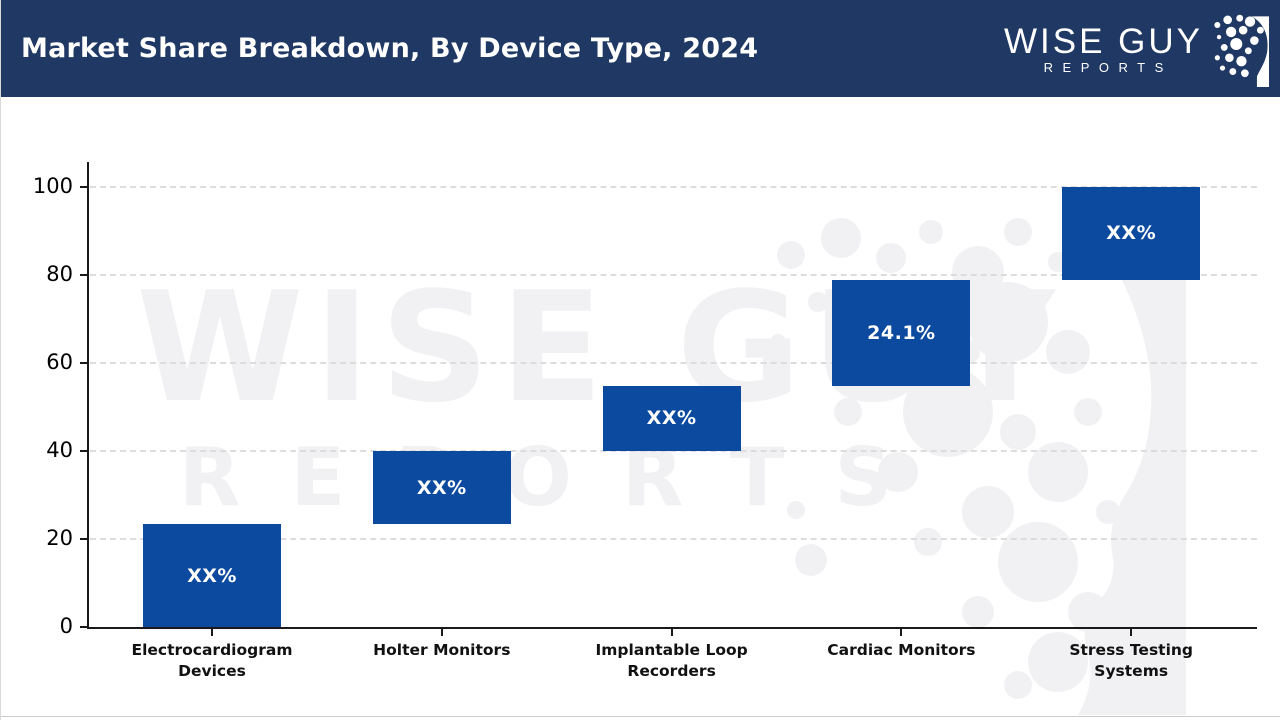 The width and height of the screenshot is (1280, 720). What do you see at coordinates (671, 660) in the screenshot?
I see `x-tick-label-implantable-loop-recorders: Implantable Loop Recorders` at bounding box center [671, 660].